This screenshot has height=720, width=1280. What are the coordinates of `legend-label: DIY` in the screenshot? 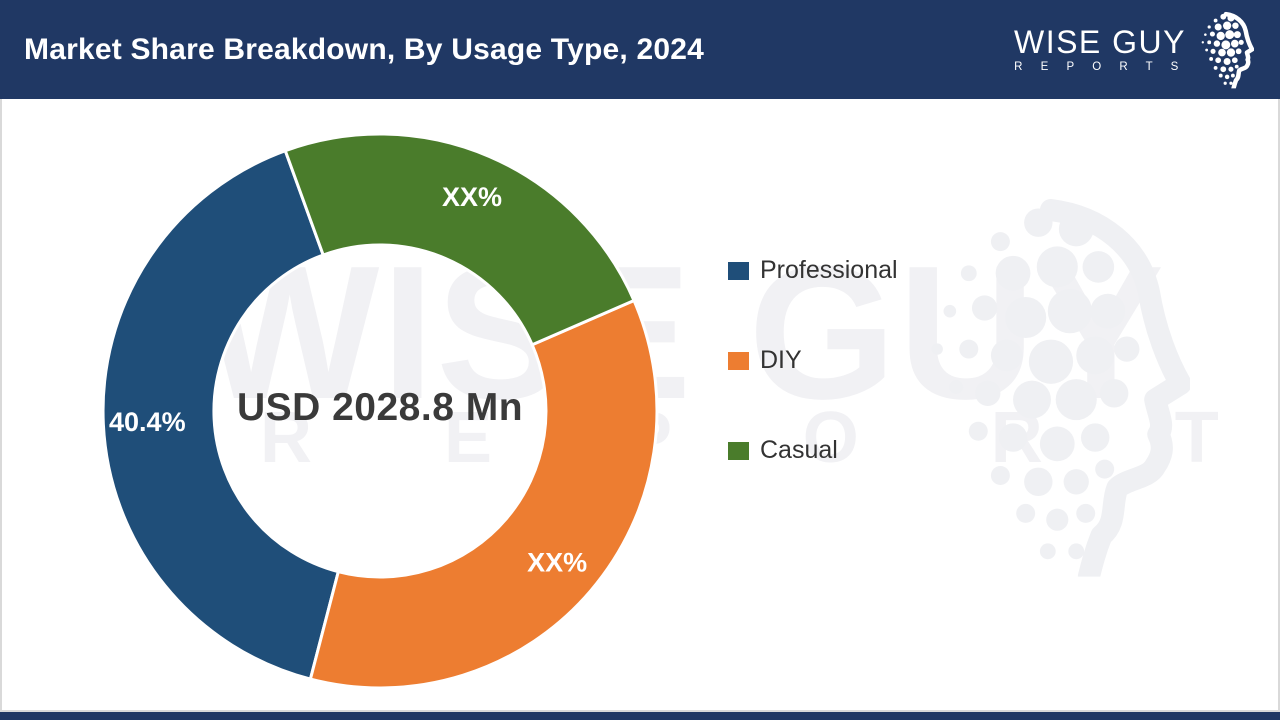 It's located at (781, 360).